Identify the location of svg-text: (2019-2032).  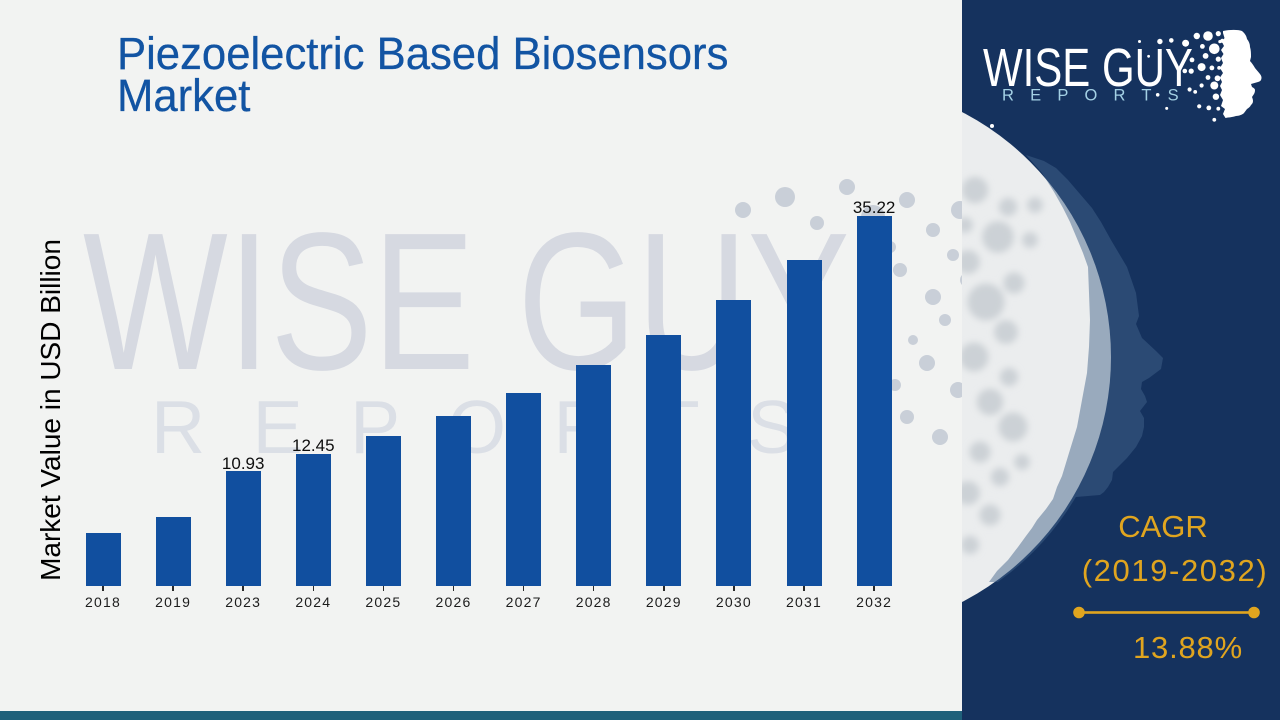
(1175, 570).